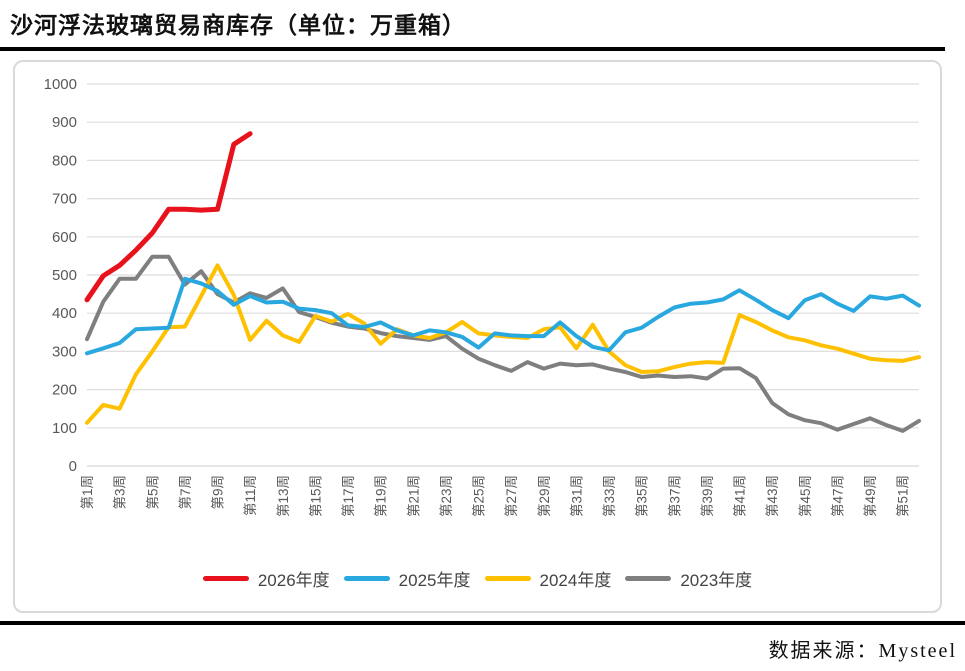 The width and height of the screenshot is (965, 671). Describe the element at coordinates (903, 496) in the screenshot. I see `x-axis-tick-label: 第51周` at that location.